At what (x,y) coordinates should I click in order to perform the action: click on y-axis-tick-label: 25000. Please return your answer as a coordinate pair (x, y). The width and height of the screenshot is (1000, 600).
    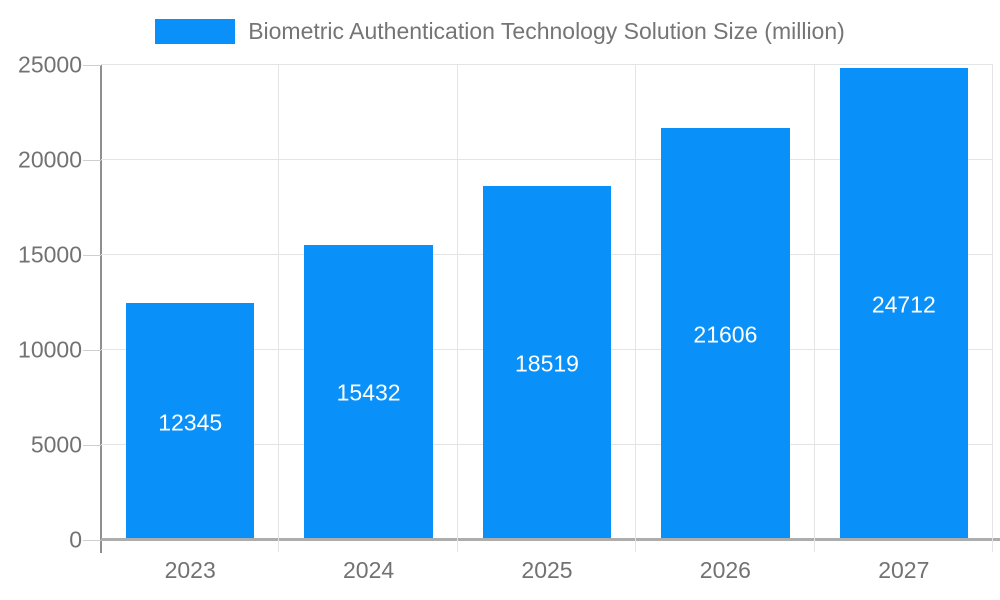
    Looking at the image, I should click on (50, 64).